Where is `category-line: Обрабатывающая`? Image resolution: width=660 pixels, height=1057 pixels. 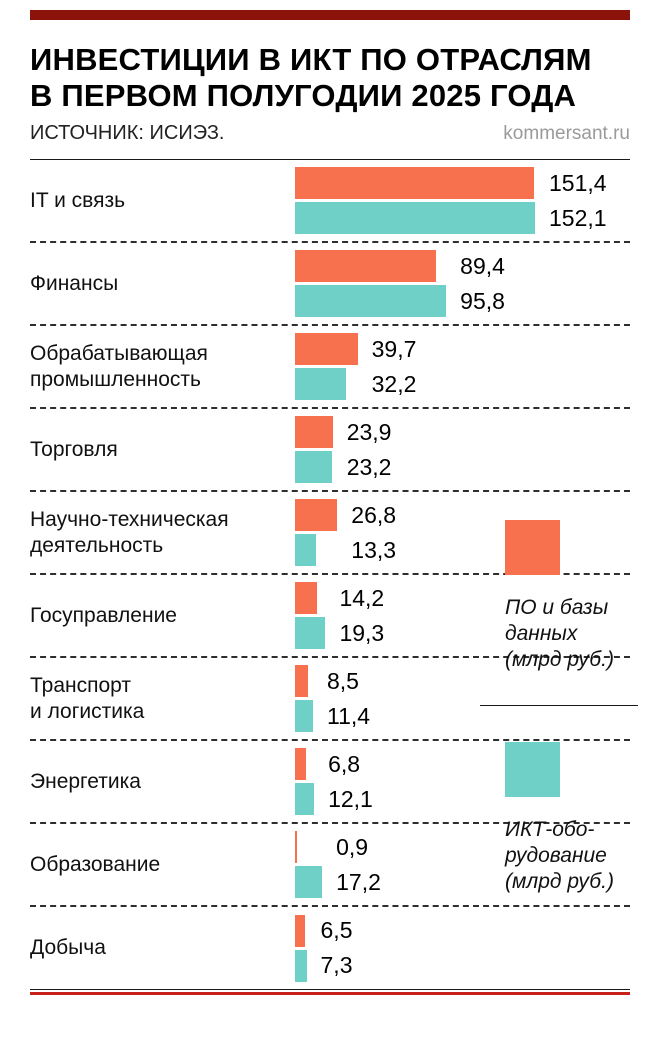 category-line: Обрабатывающая is located at coordinates (119, 353).